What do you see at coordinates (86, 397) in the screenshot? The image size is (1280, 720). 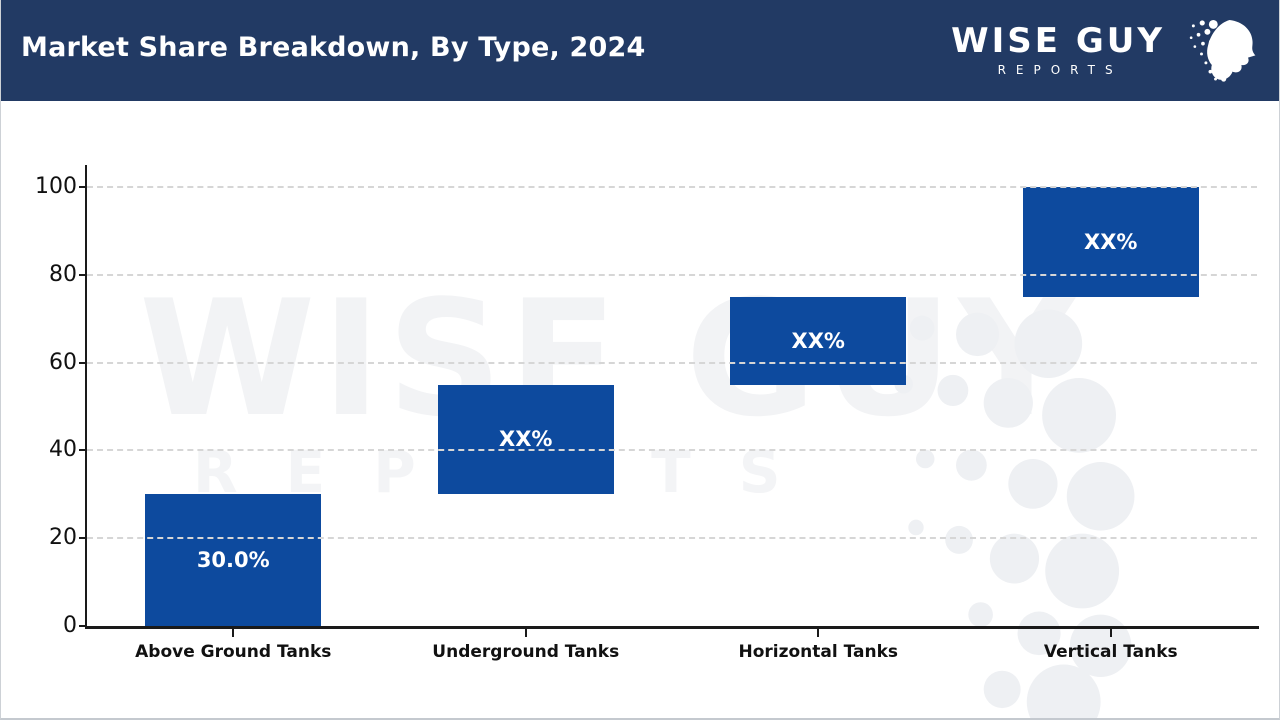 I see `y-axis-spine` at bounding box center [86, 397].